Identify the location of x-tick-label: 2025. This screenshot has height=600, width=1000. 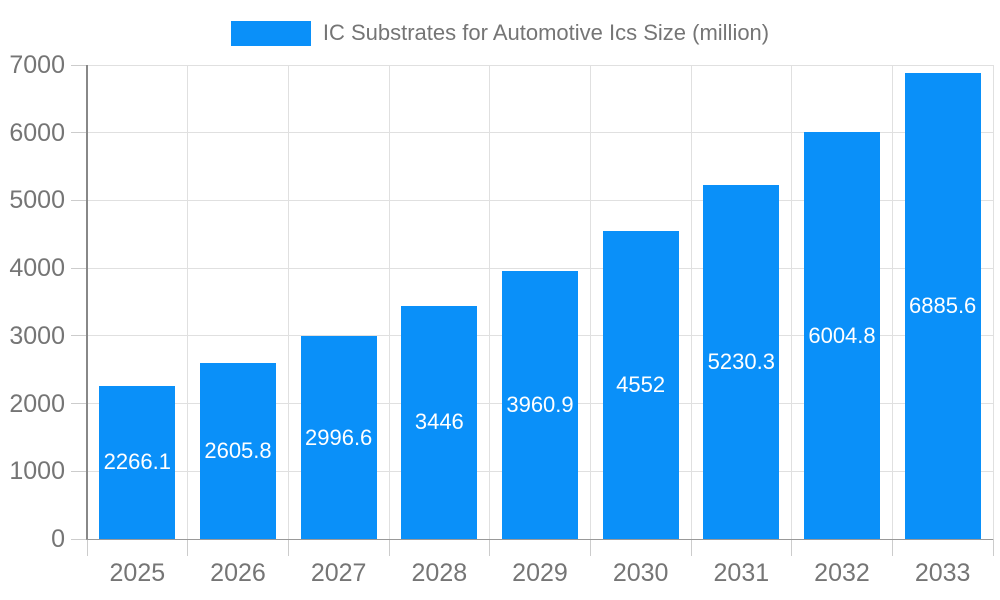
(137, 573).